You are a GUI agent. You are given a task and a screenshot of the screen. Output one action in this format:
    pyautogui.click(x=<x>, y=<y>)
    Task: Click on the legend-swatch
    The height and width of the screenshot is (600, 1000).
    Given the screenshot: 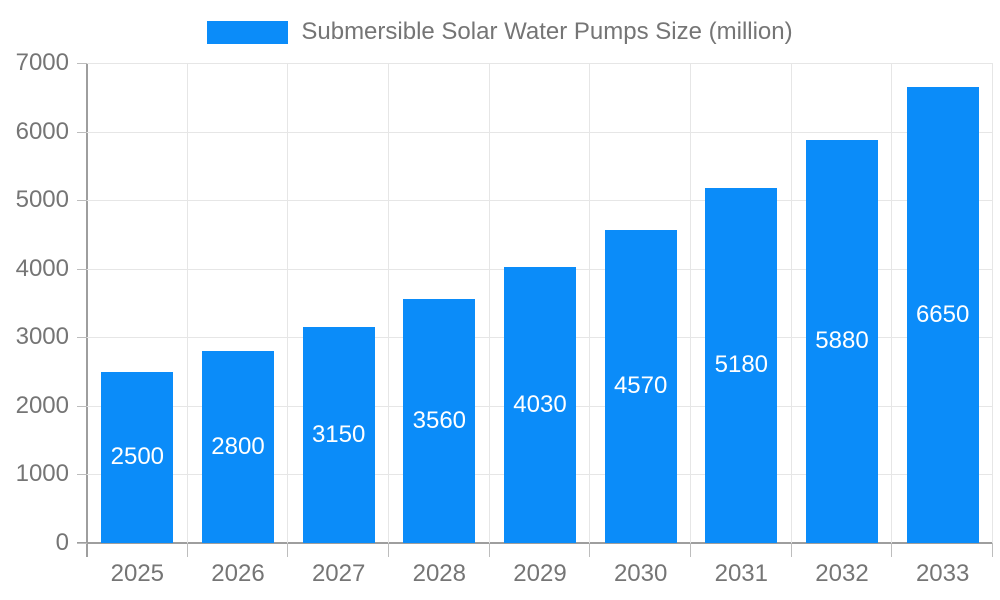 What is the action you would take?
    pyautogui.click(x=248, y=32)
    